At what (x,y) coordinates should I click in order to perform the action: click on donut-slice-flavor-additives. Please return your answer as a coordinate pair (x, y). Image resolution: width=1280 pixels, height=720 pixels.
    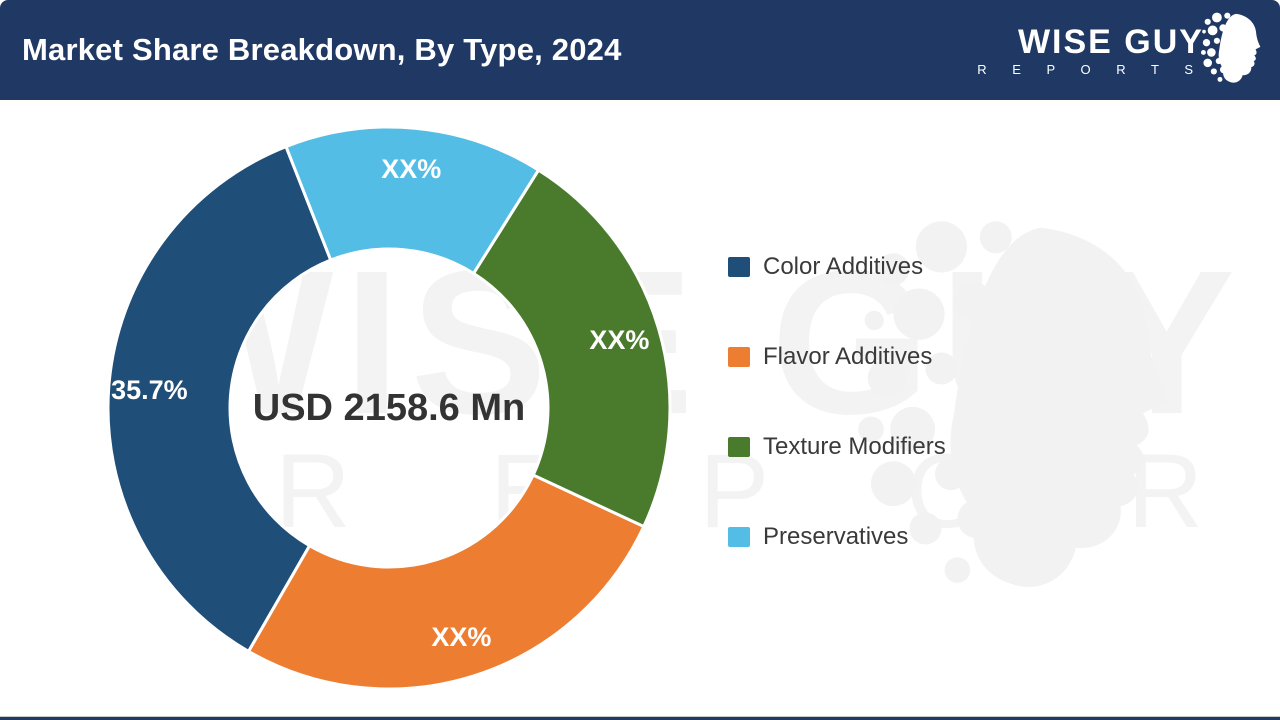
    Looking at the image, I should click on (446, 582).